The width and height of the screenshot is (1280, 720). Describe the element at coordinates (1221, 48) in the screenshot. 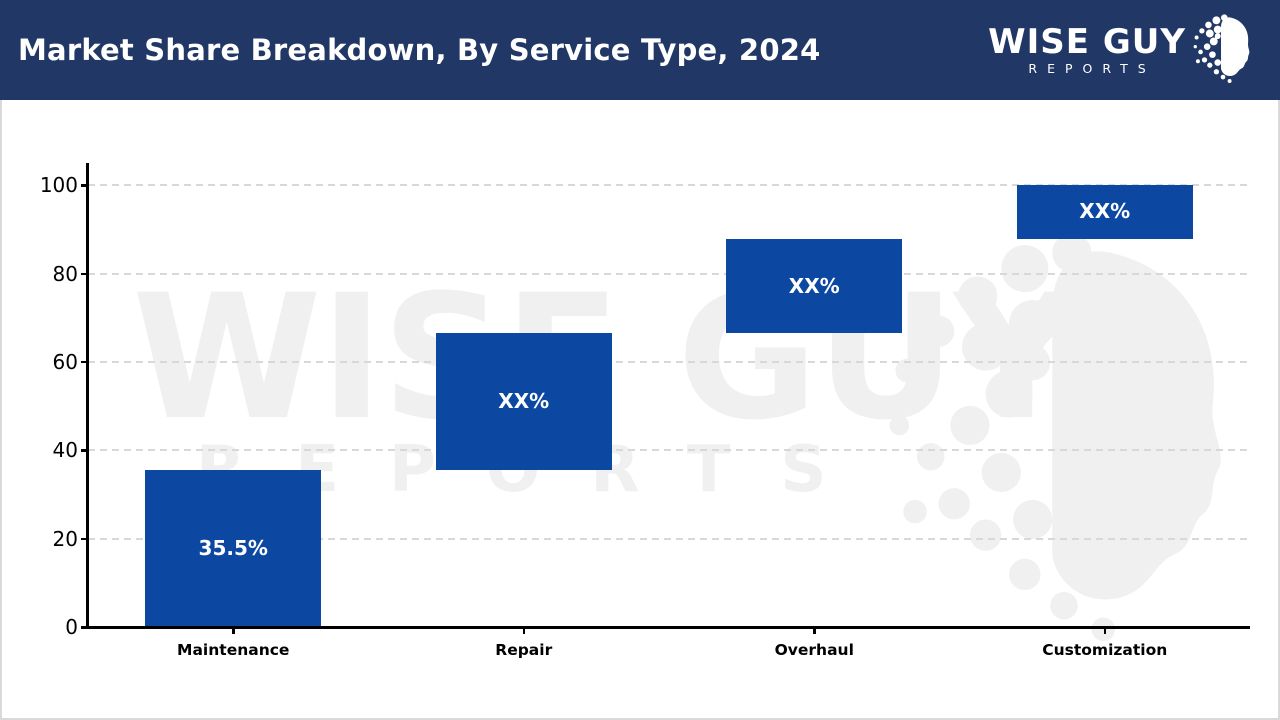

I see `wiseguy-face-icon` at that location.